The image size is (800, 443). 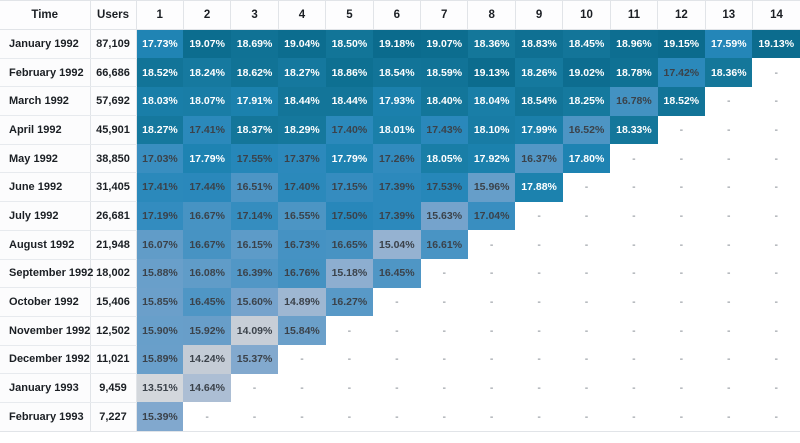 I want to click on cohort-month-label: February 1993, so click(x=45, y=417).